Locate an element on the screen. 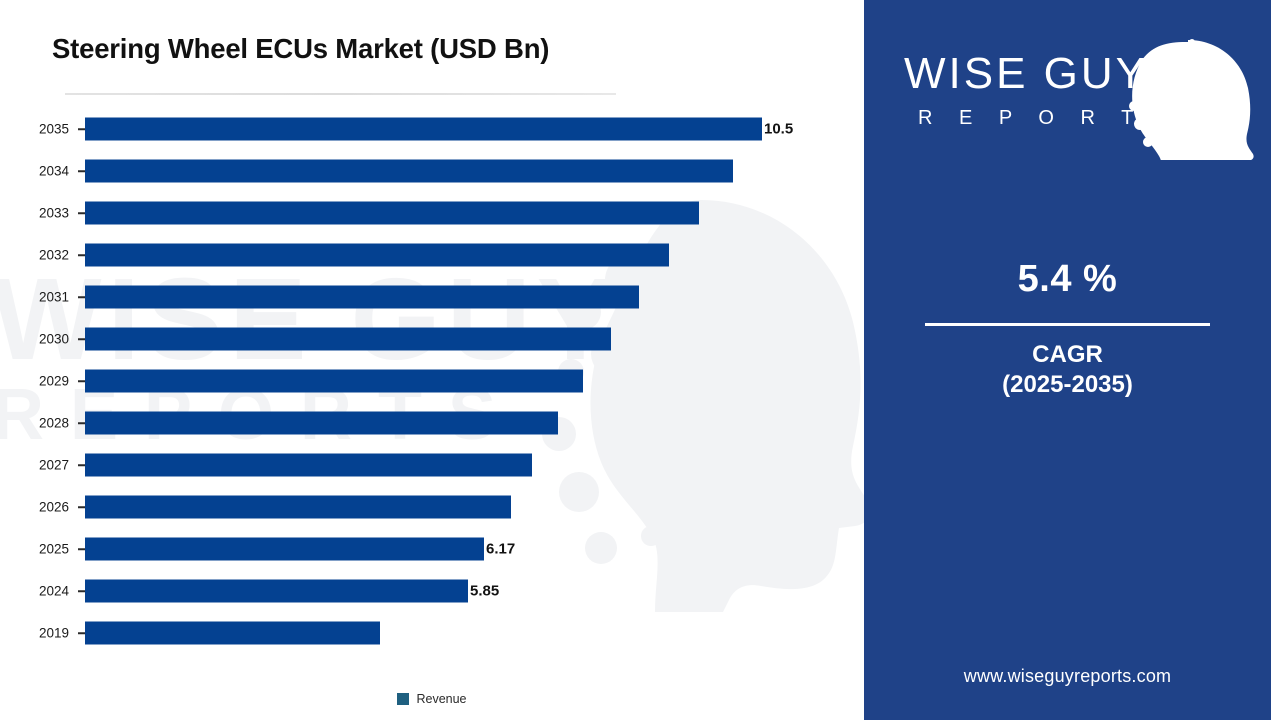 This screenshot has width=1271, height=720. bar-row: 2025 6.17 is located at coordinates (432, 549).